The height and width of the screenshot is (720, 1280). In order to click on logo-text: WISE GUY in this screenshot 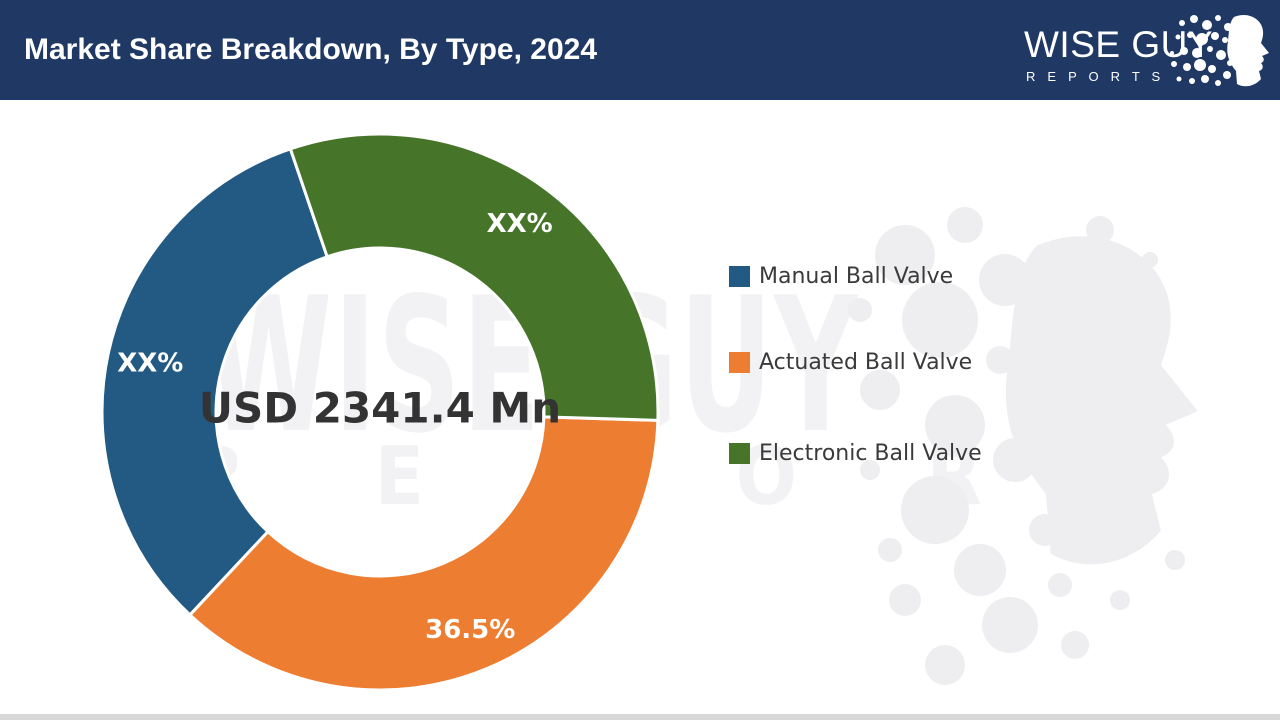, I will do `click(1118, 44)`.